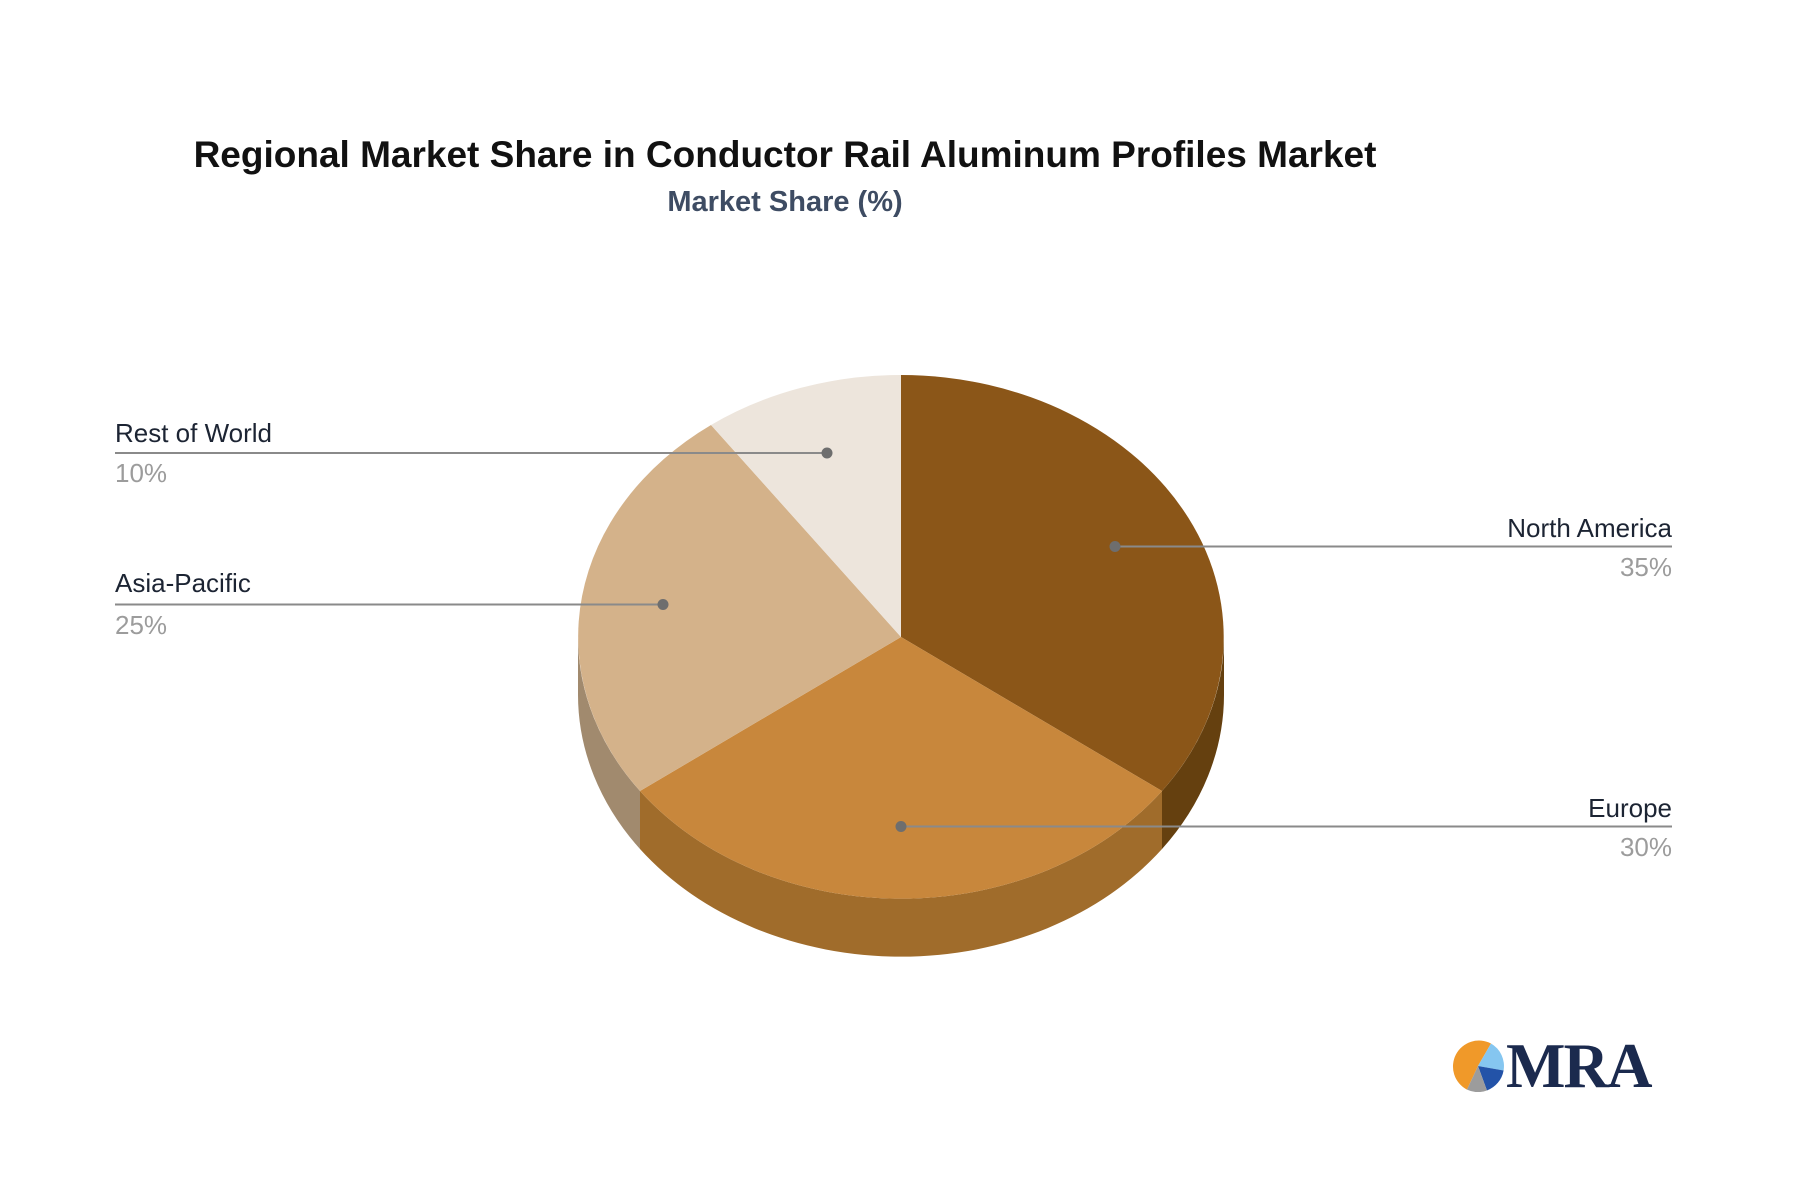  What do you see at coordinates (1645, 567) in the screenshot?
I see `slice-value-north-america: 35%` at bounding box center [1645, 567].